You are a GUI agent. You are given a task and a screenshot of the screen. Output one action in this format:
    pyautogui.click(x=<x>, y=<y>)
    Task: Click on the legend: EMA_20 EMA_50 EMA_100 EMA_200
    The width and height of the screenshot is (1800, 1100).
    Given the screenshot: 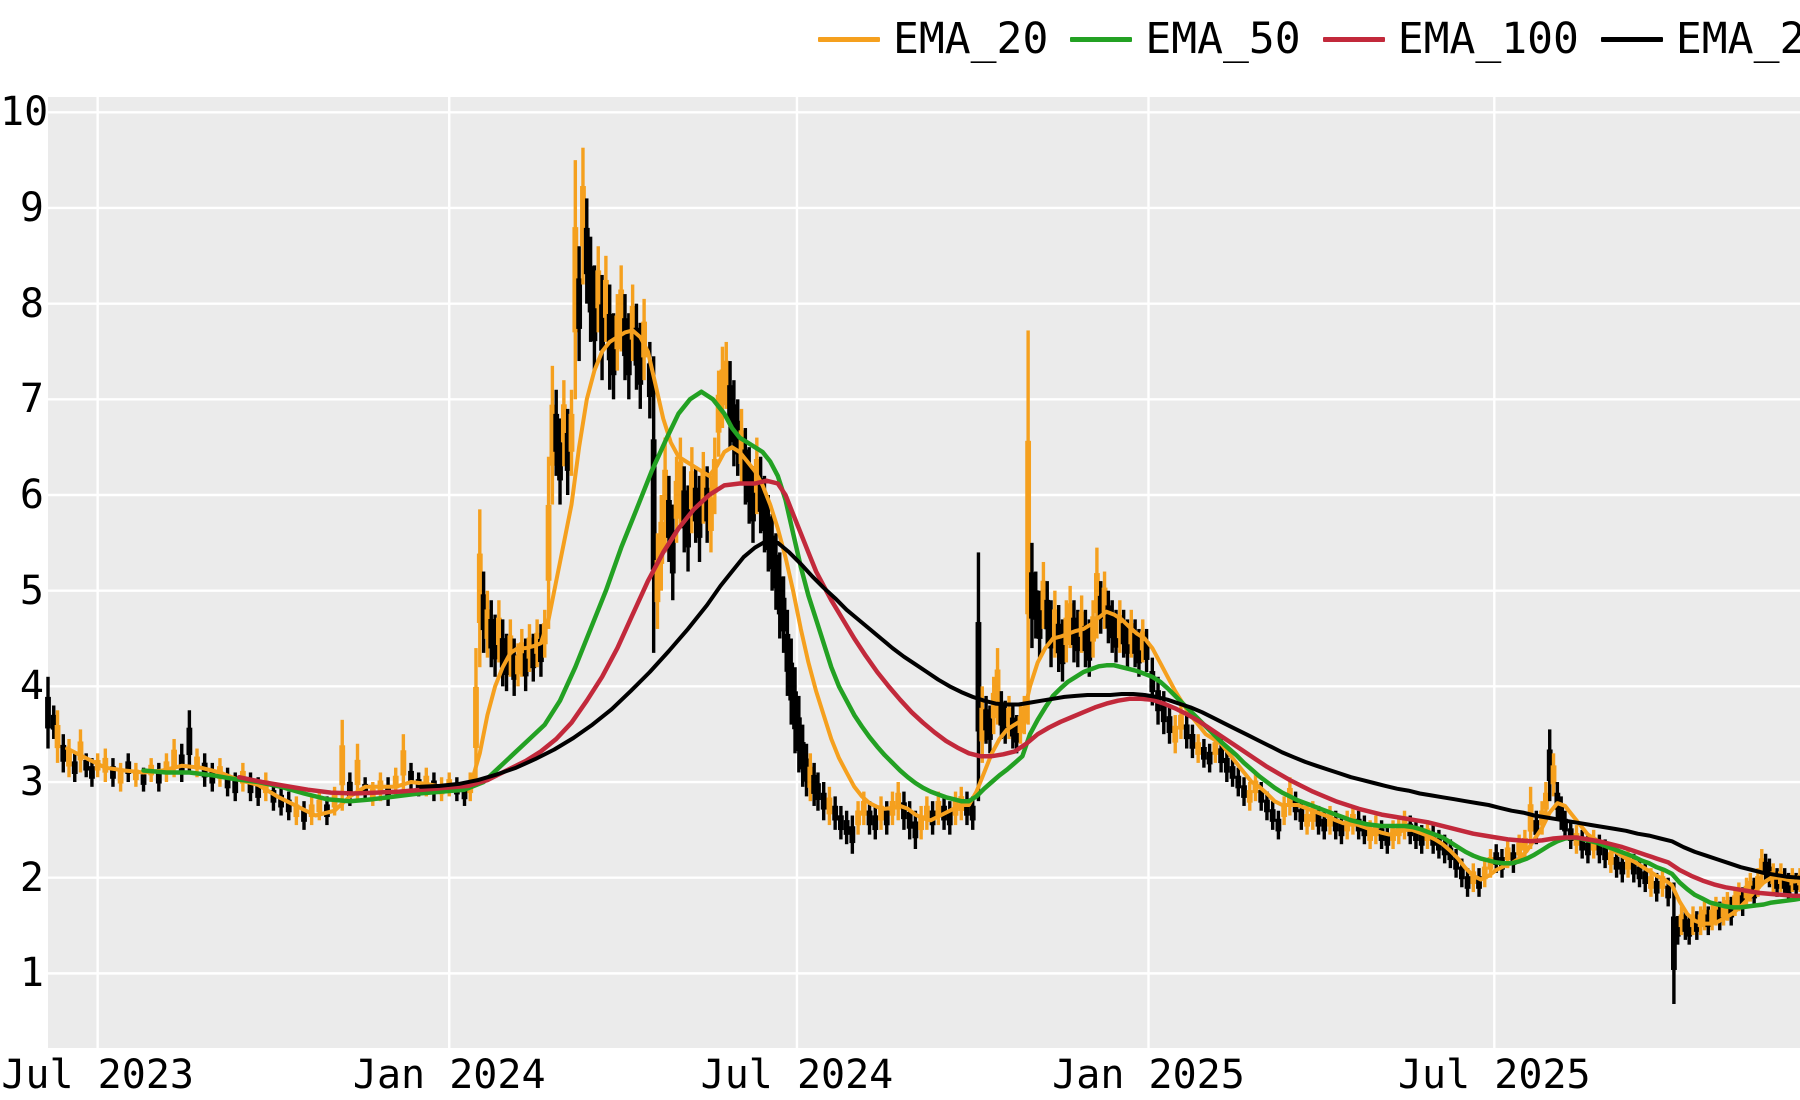 What is the action you would take?
    pyautogui.click(x=1309, y=39)
    